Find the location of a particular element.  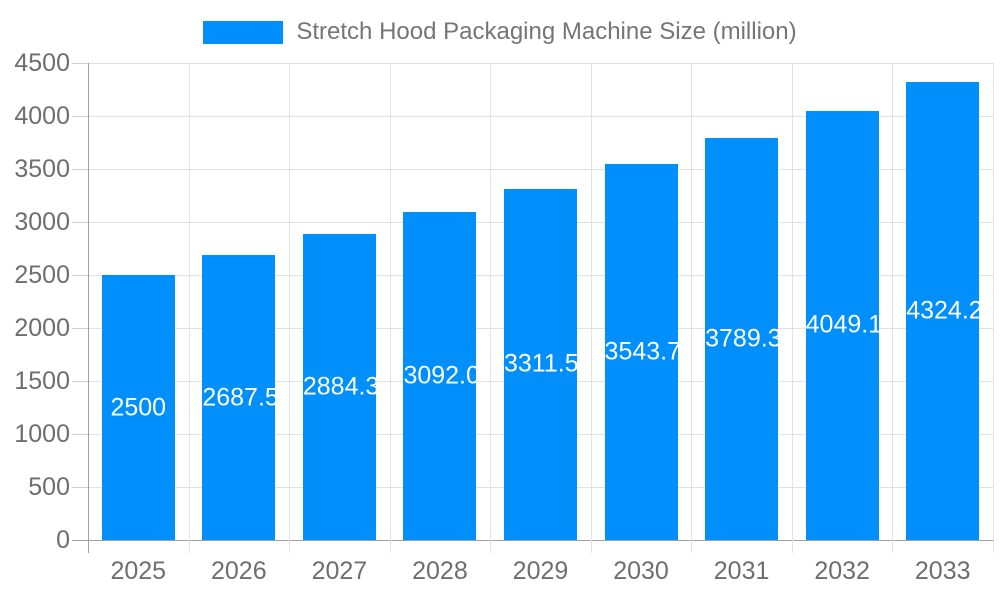

bar: 3789.34 is located at coordinates (742, 339).